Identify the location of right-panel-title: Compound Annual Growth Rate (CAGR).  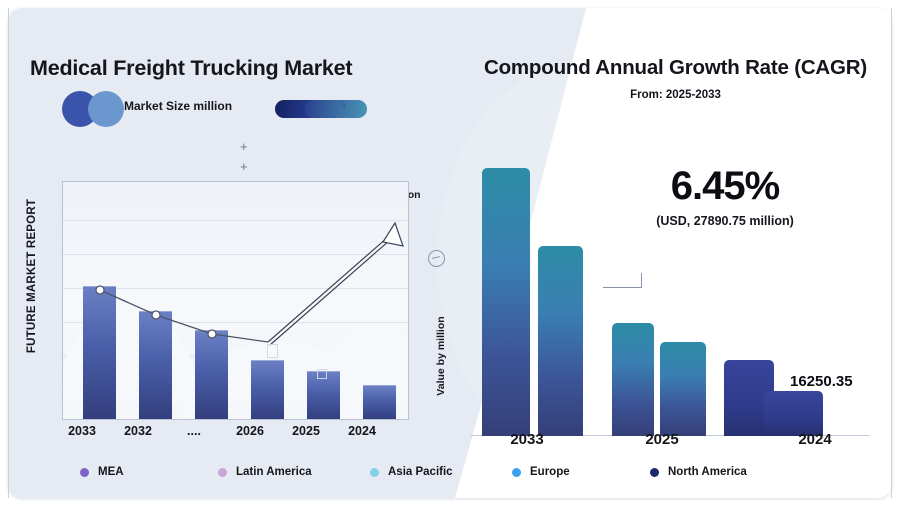
(675, 67).